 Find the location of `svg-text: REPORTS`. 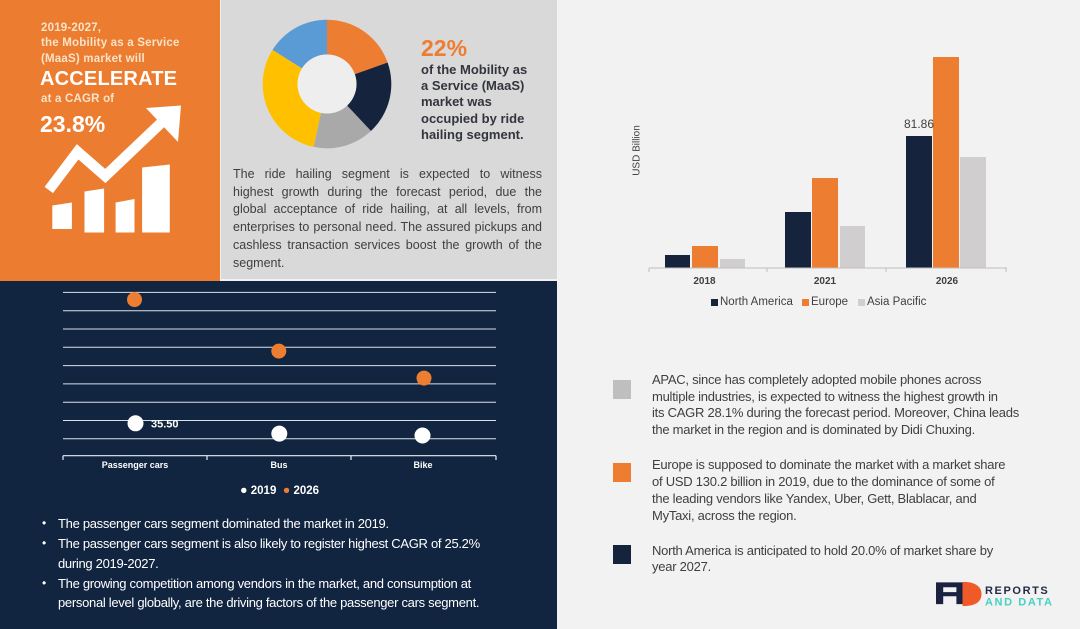

svg-text: REPORTS is located at coordinates (1017, 591).